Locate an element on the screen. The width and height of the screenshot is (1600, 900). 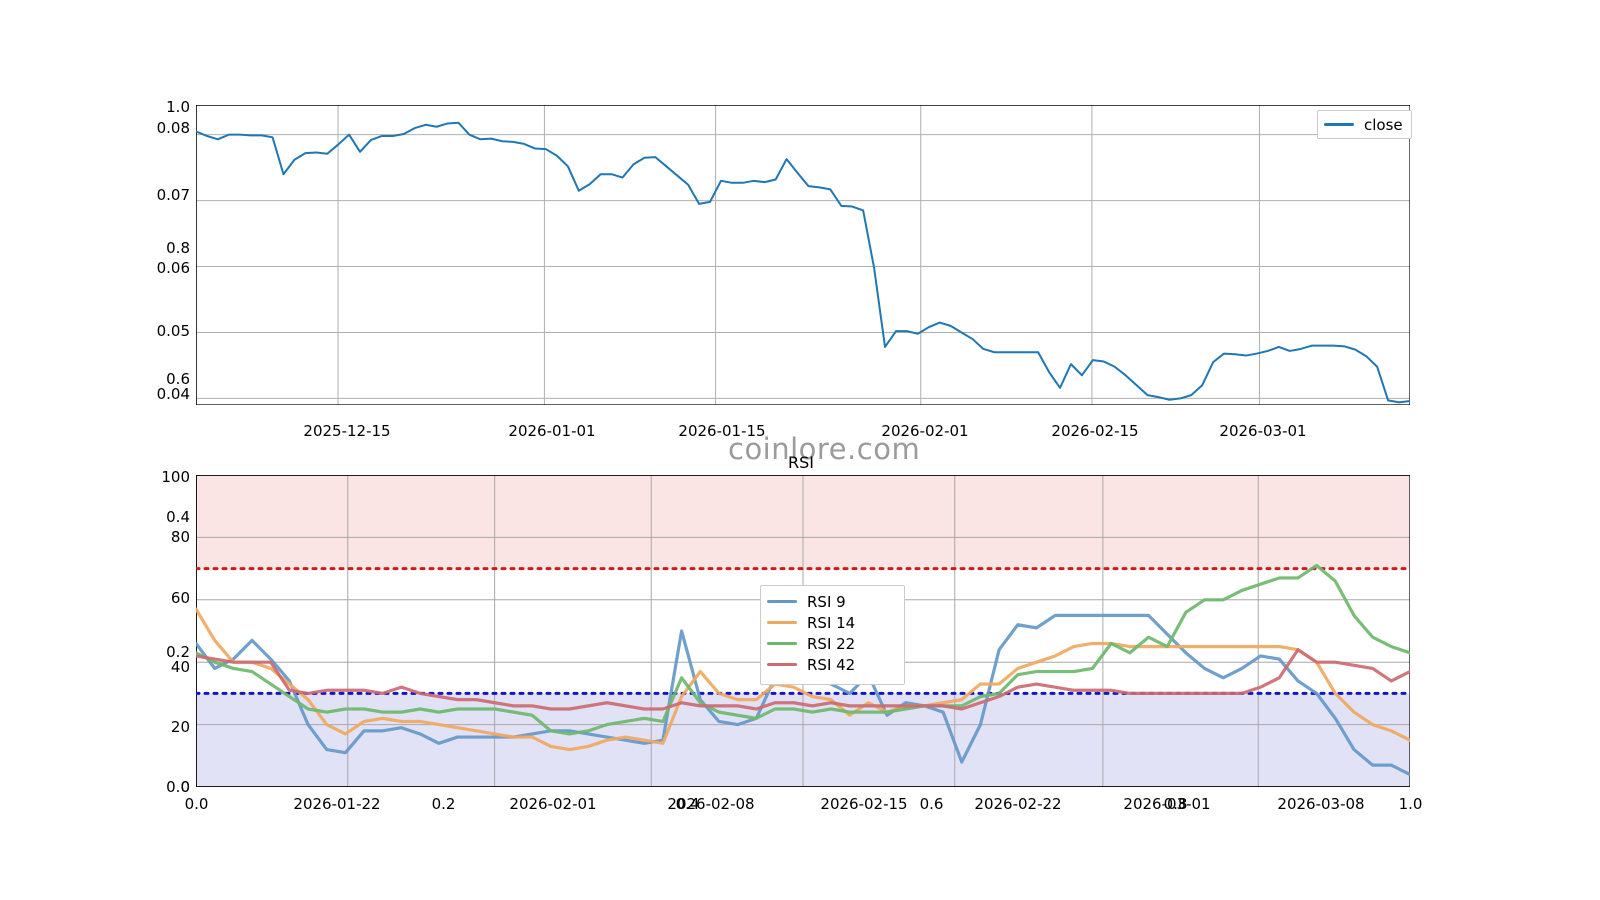
price-overlay-ytick-1: 0.8 is located at coordinates (178, 248).